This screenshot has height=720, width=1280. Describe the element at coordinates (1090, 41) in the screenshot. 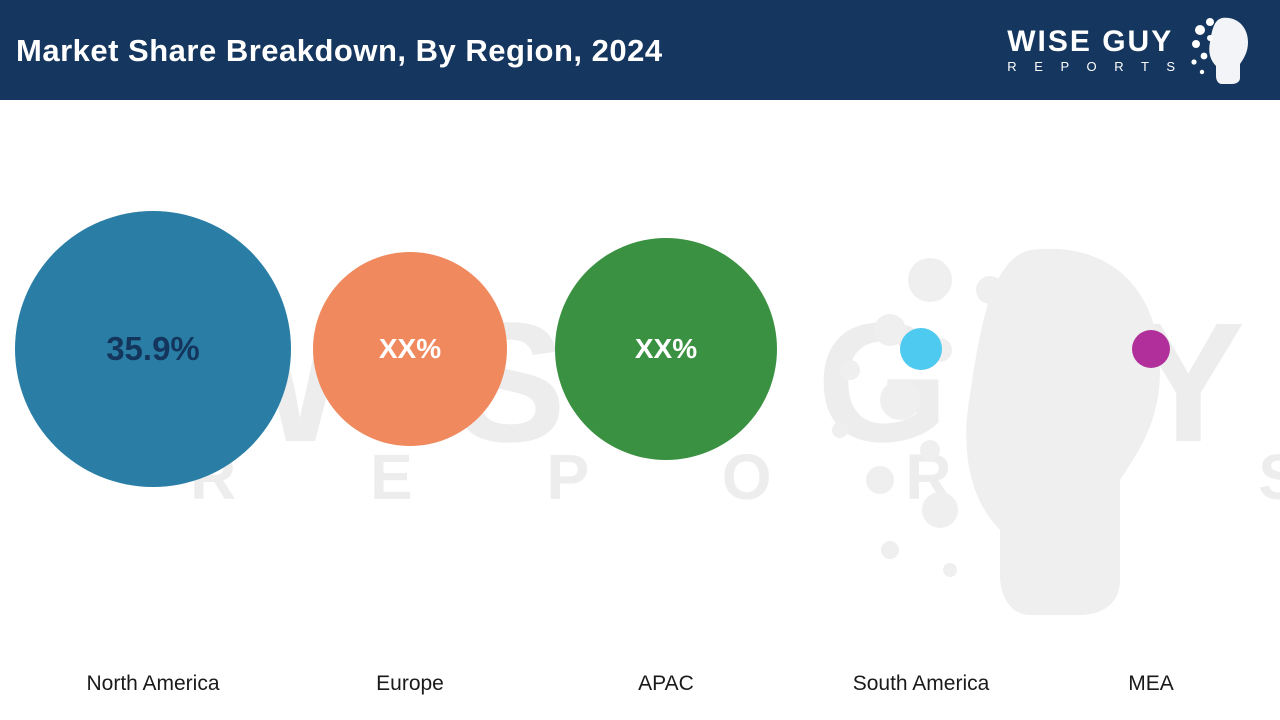

I see `brand-name: WISE GUY` at that location.